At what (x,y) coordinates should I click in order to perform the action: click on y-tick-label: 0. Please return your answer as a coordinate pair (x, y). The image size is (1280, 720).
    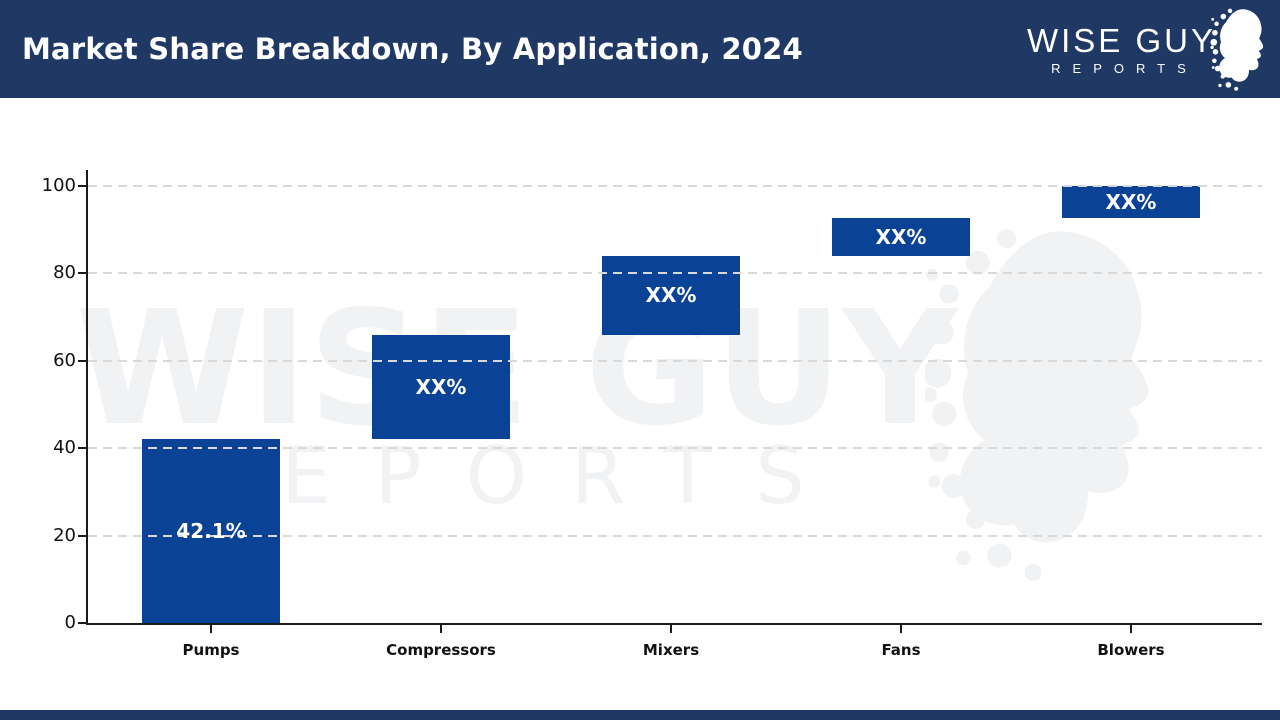
    Looking at the image, I should click on (70, 622).